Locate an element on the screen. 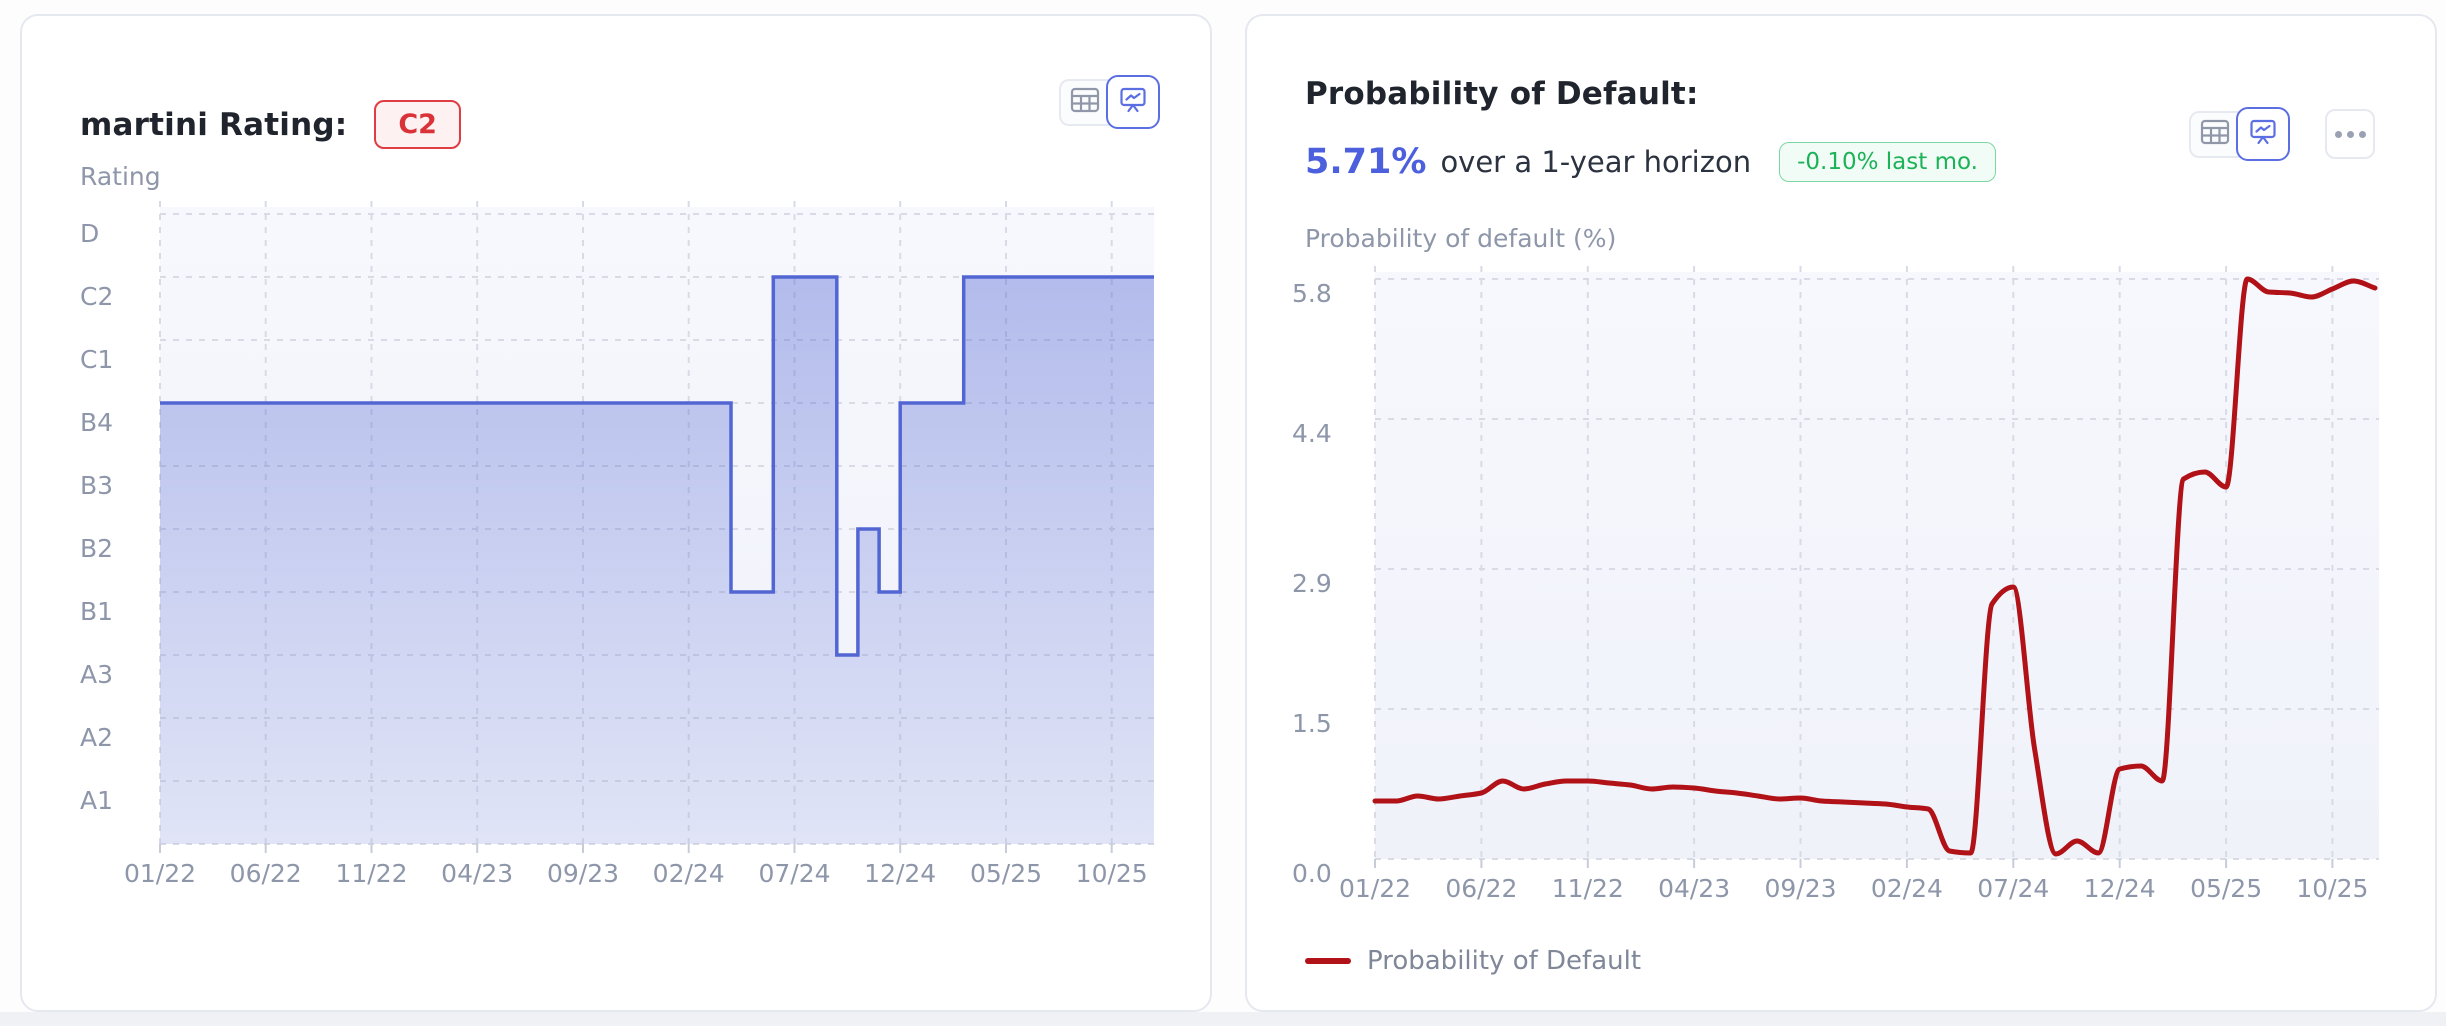 This screenshot has width=2446, height=1026. rating-x-tick-label: 02/24 is located at coordinates (689, 873).